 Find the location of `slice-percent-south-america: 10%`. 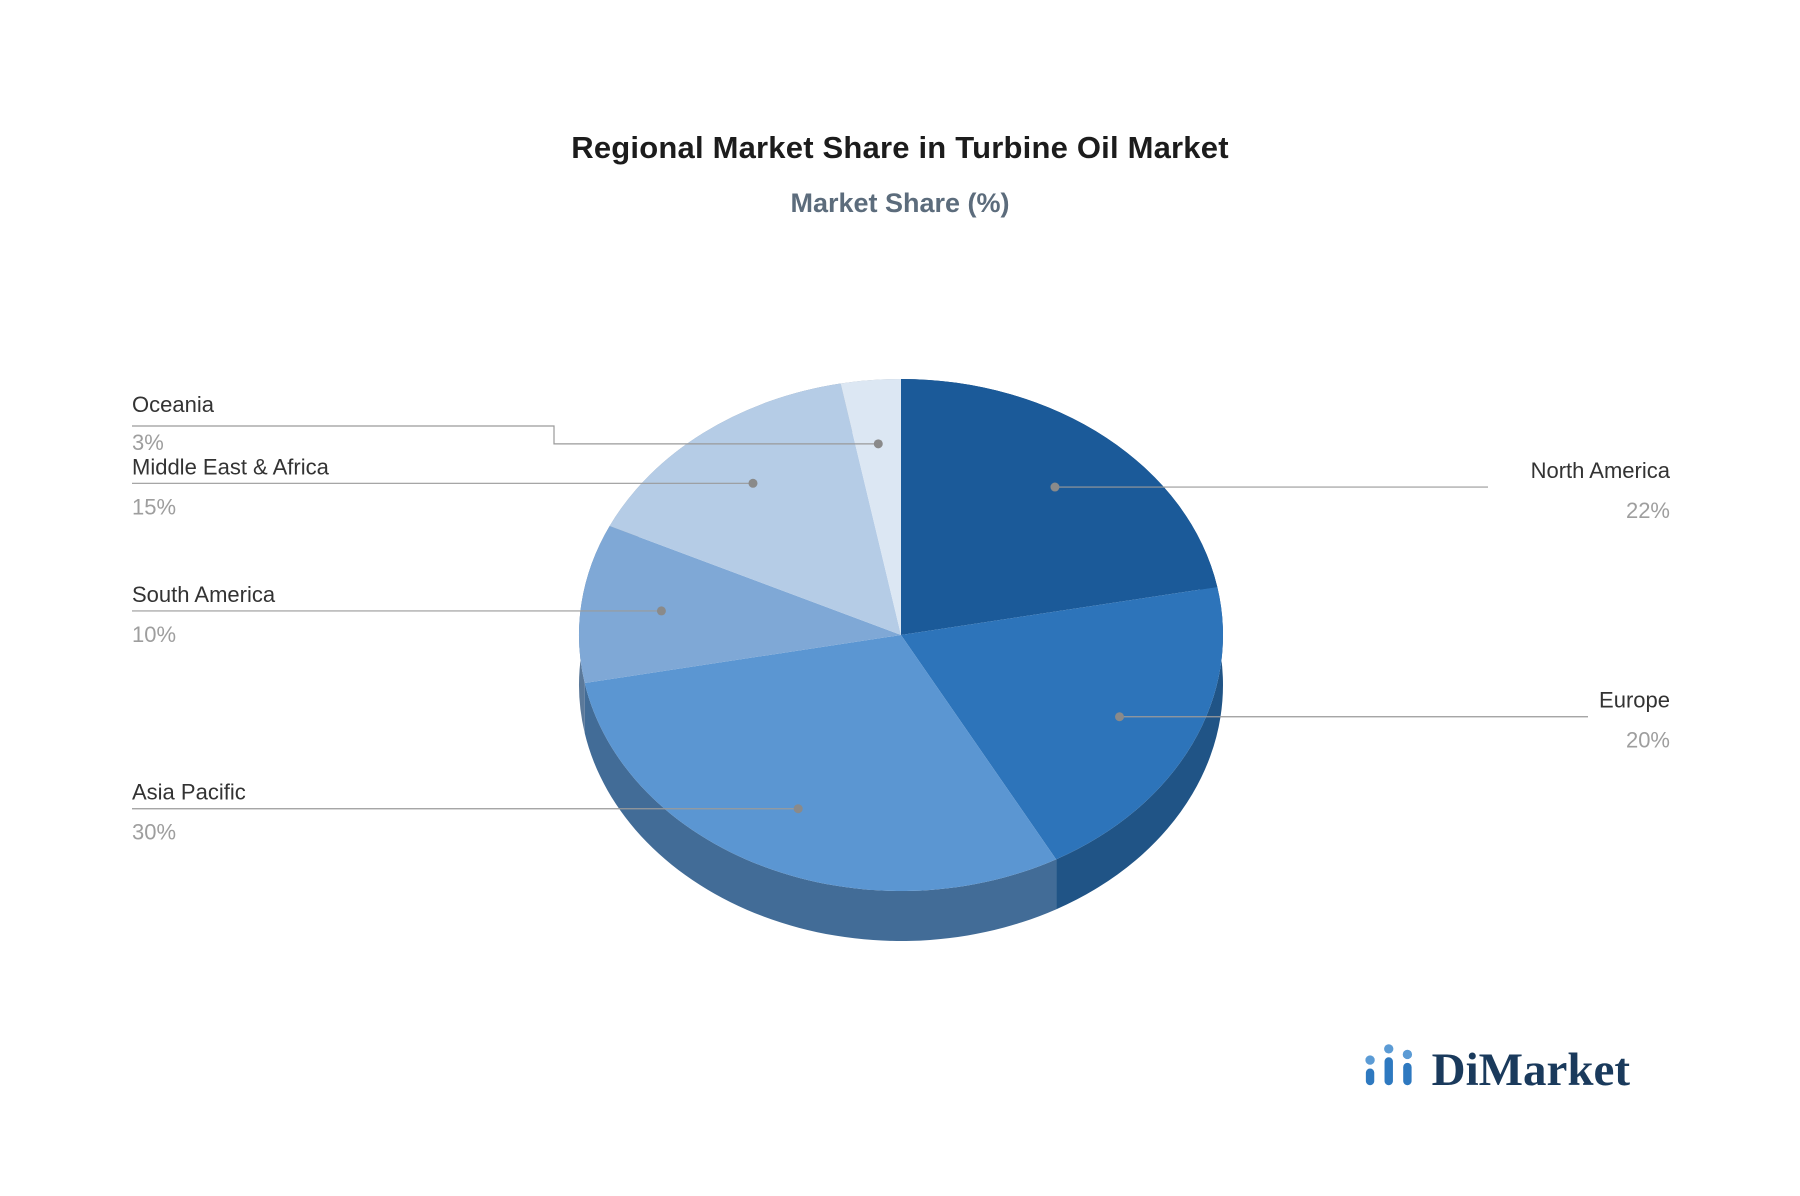

slice-percent-south-america: 10% is located at coordinates (154, 634).